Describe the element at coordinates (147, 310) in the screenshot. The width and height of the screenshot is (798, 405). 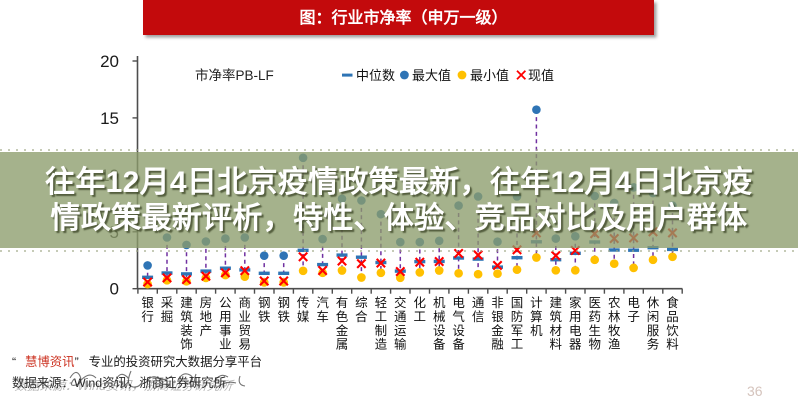
I see `svg-text: 银行` at that location.